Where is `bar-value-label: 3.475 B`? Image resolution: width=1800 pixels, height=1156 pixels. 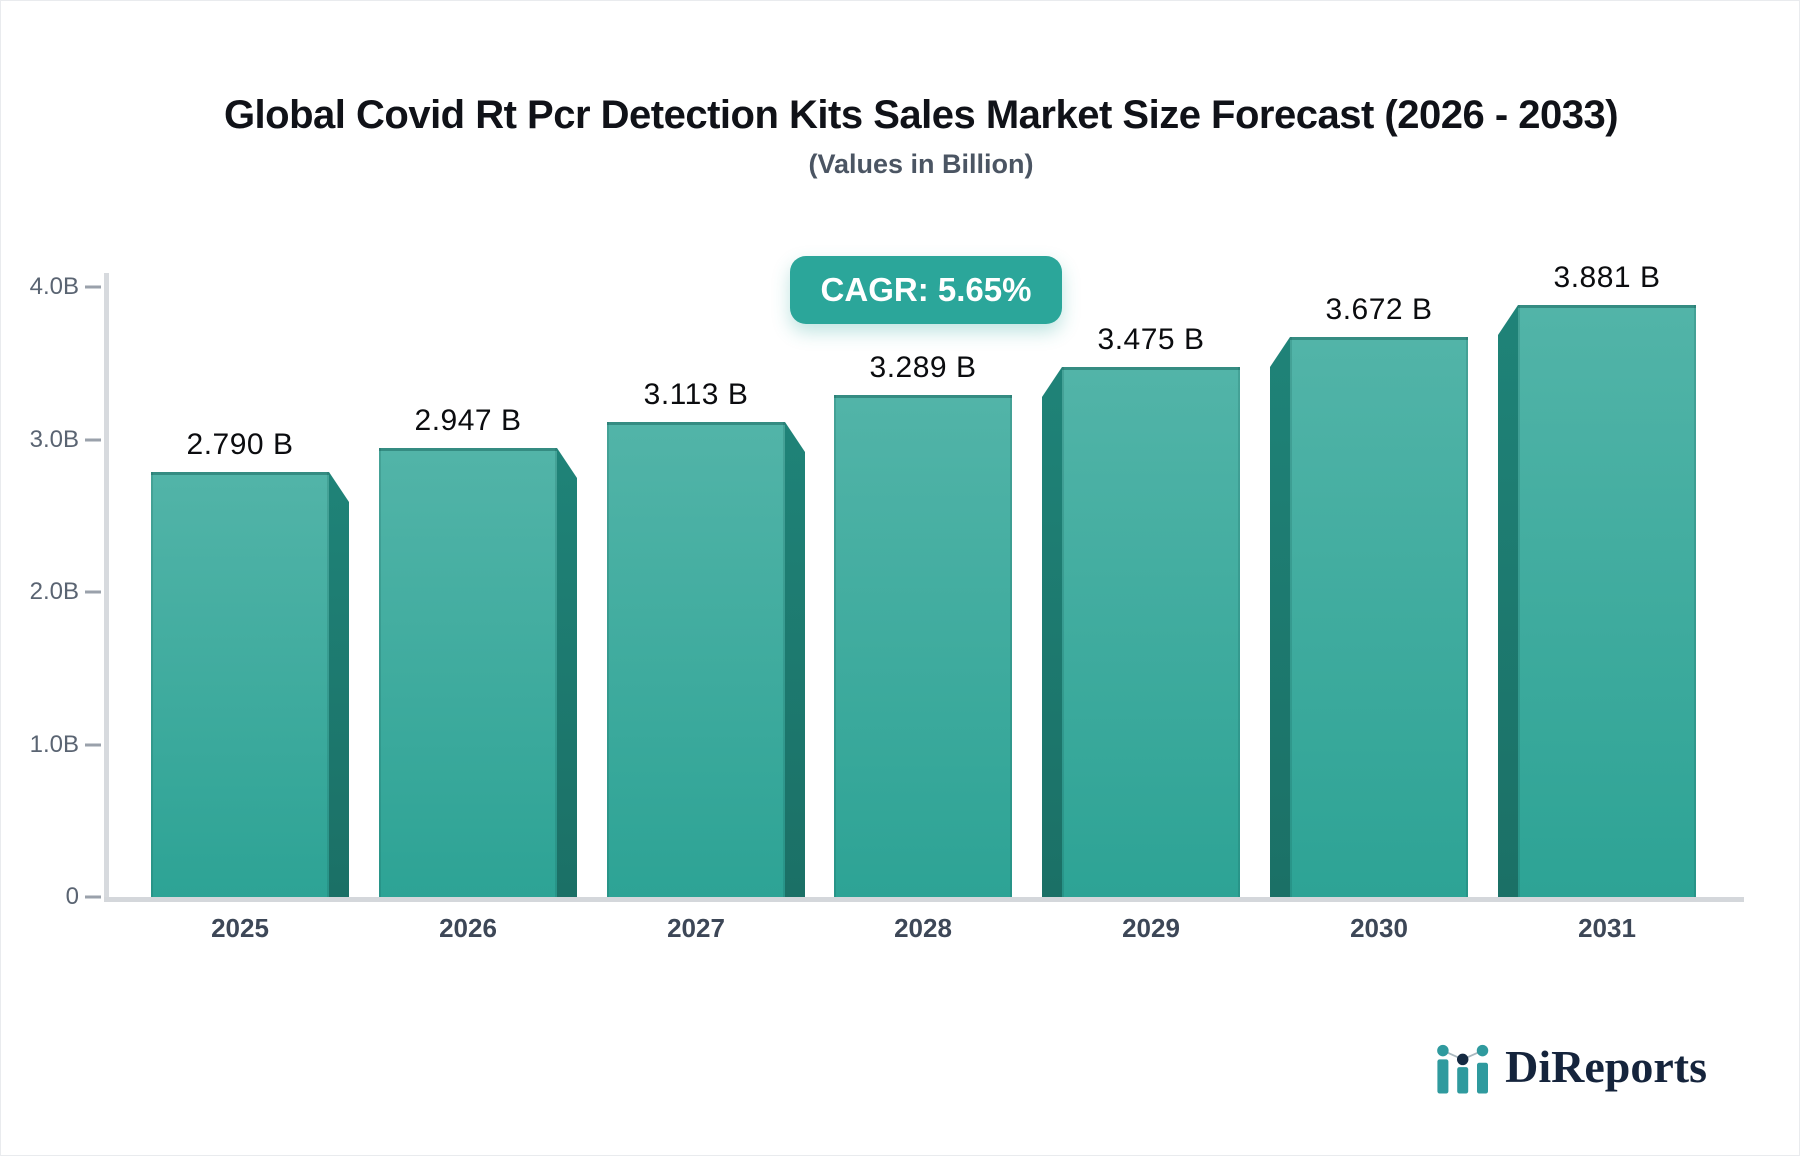 bar-value-label: 3.475 B is located at coordinates (1151, 339).